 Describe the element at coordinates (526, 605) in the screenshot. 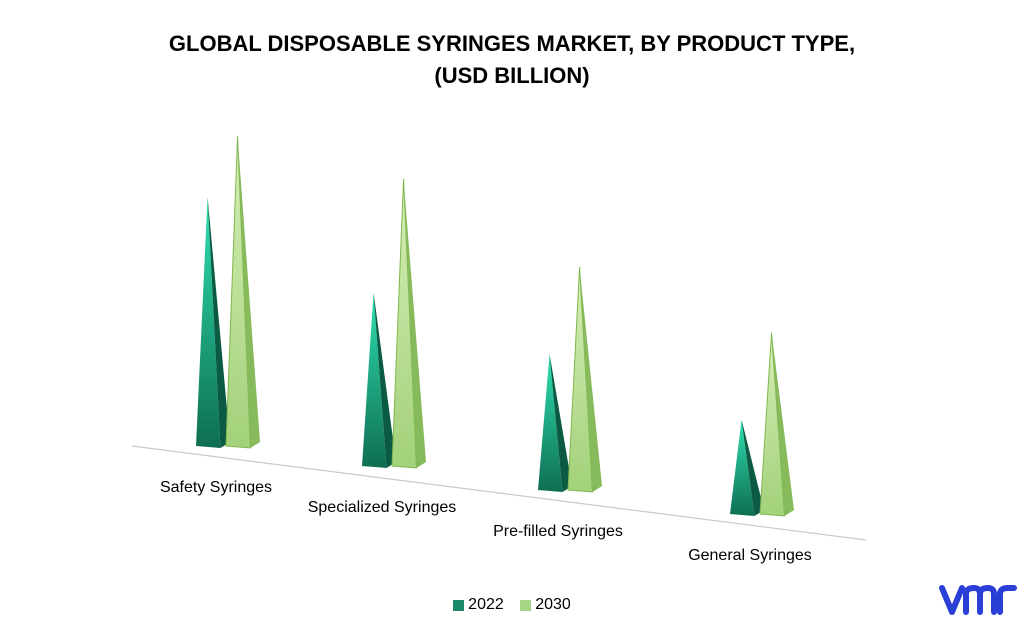

I see `legend-swatch-2030` at that location.